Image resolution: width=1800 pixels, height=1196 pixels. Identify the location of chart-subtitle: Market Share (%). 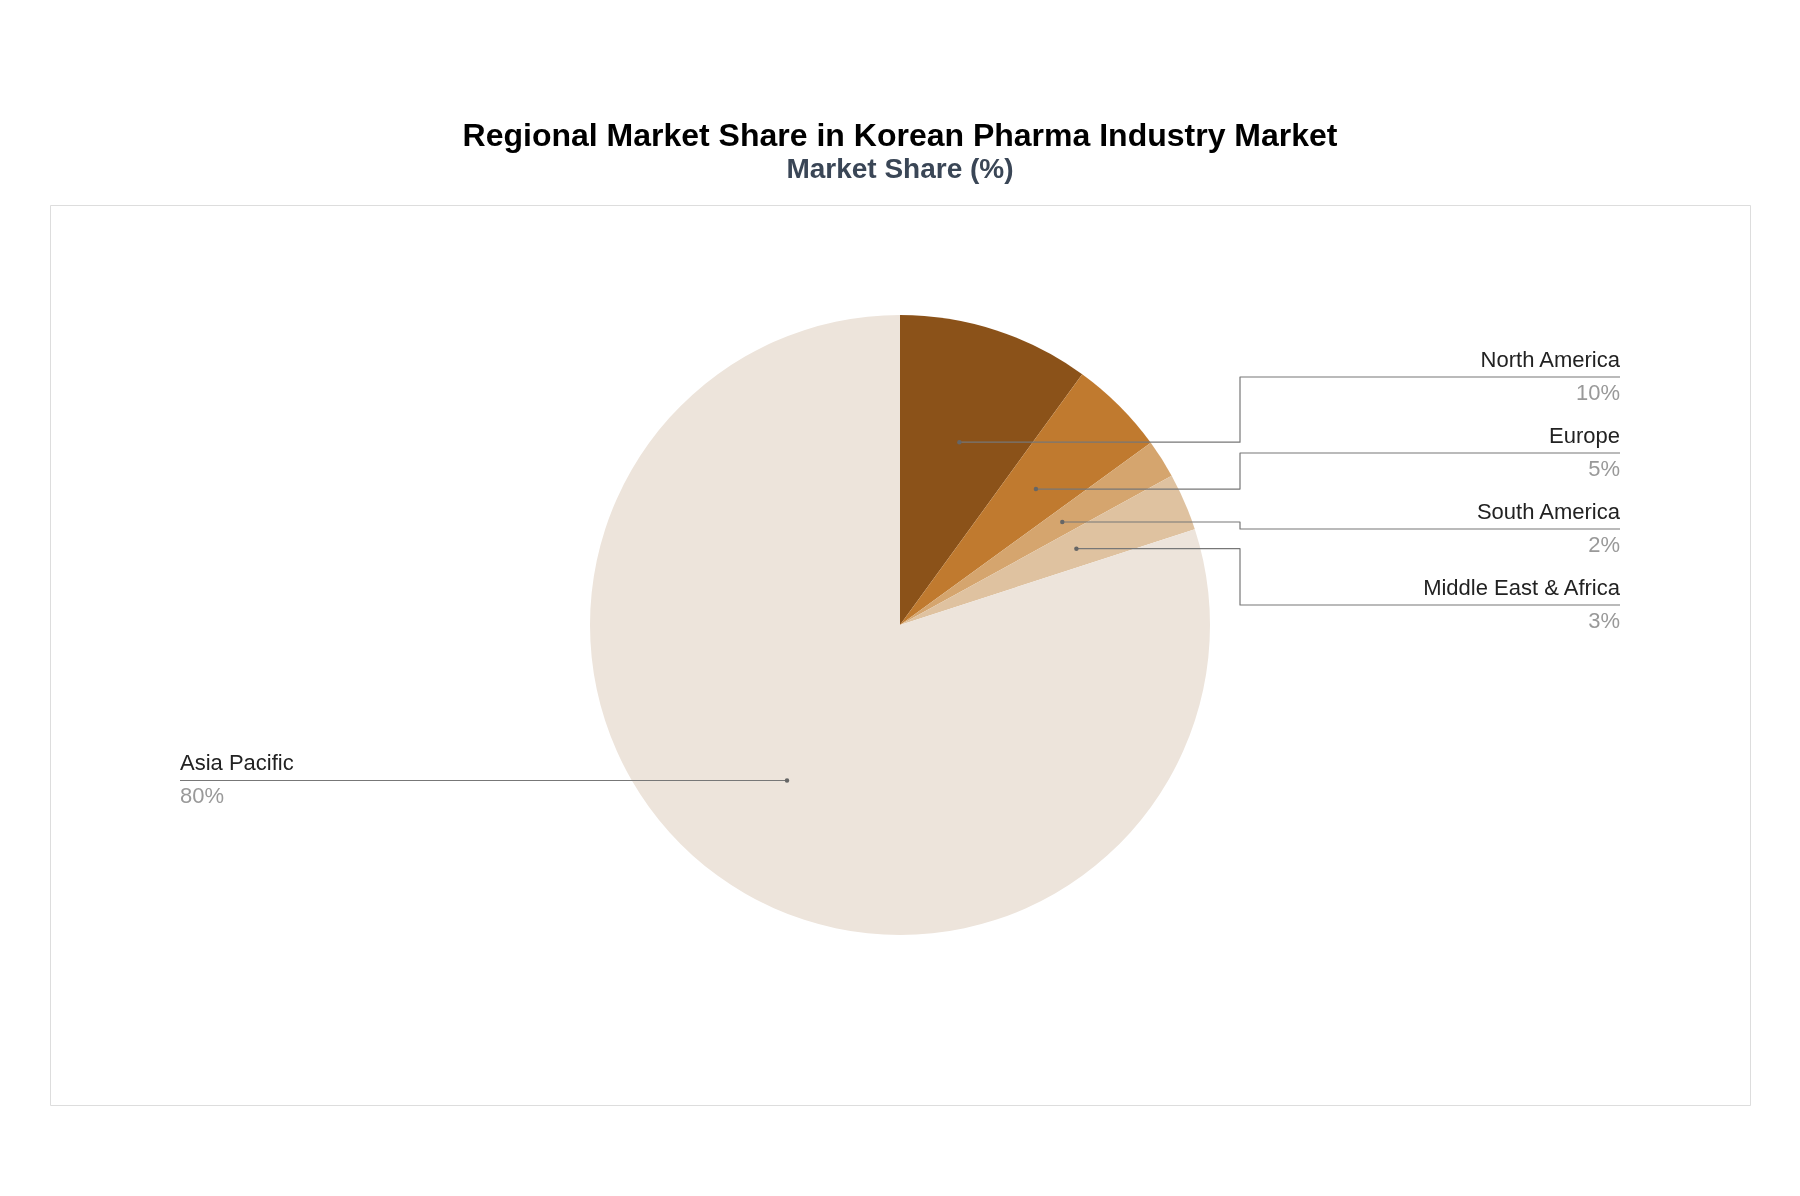
(900, 168).